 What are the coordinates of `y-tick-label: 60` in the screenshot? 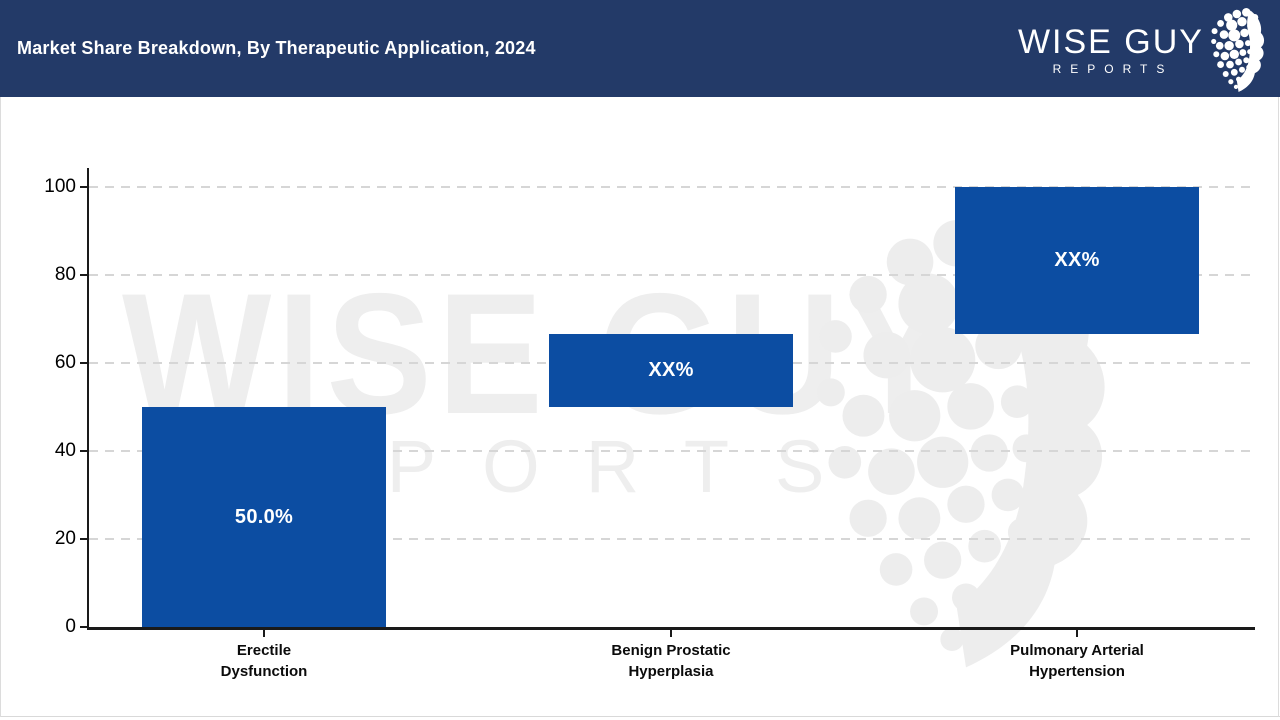 It's located at (65, 362).